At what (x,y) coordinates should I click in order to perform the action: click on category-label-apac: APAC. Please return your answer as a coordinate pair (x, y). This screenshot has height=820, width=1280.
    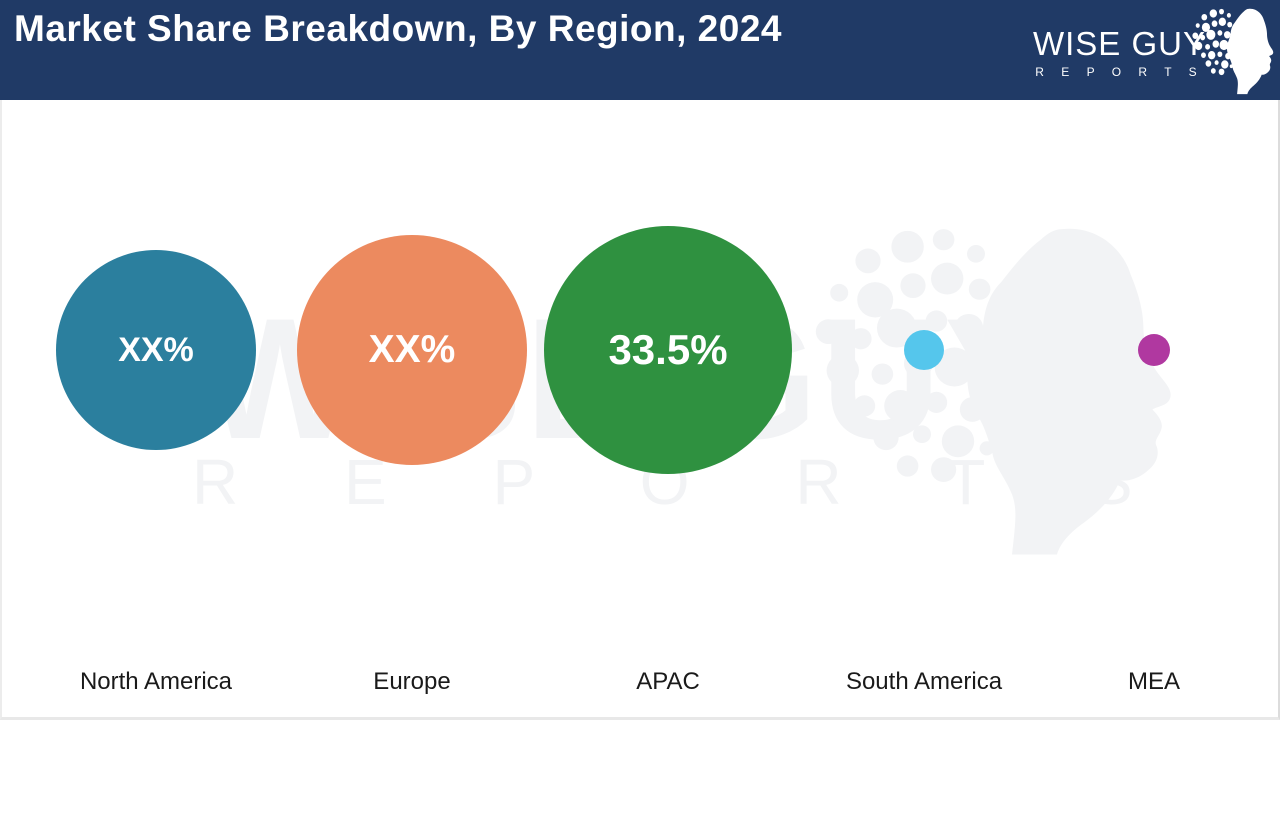
    Looking at the image, I should click on (668, 681).